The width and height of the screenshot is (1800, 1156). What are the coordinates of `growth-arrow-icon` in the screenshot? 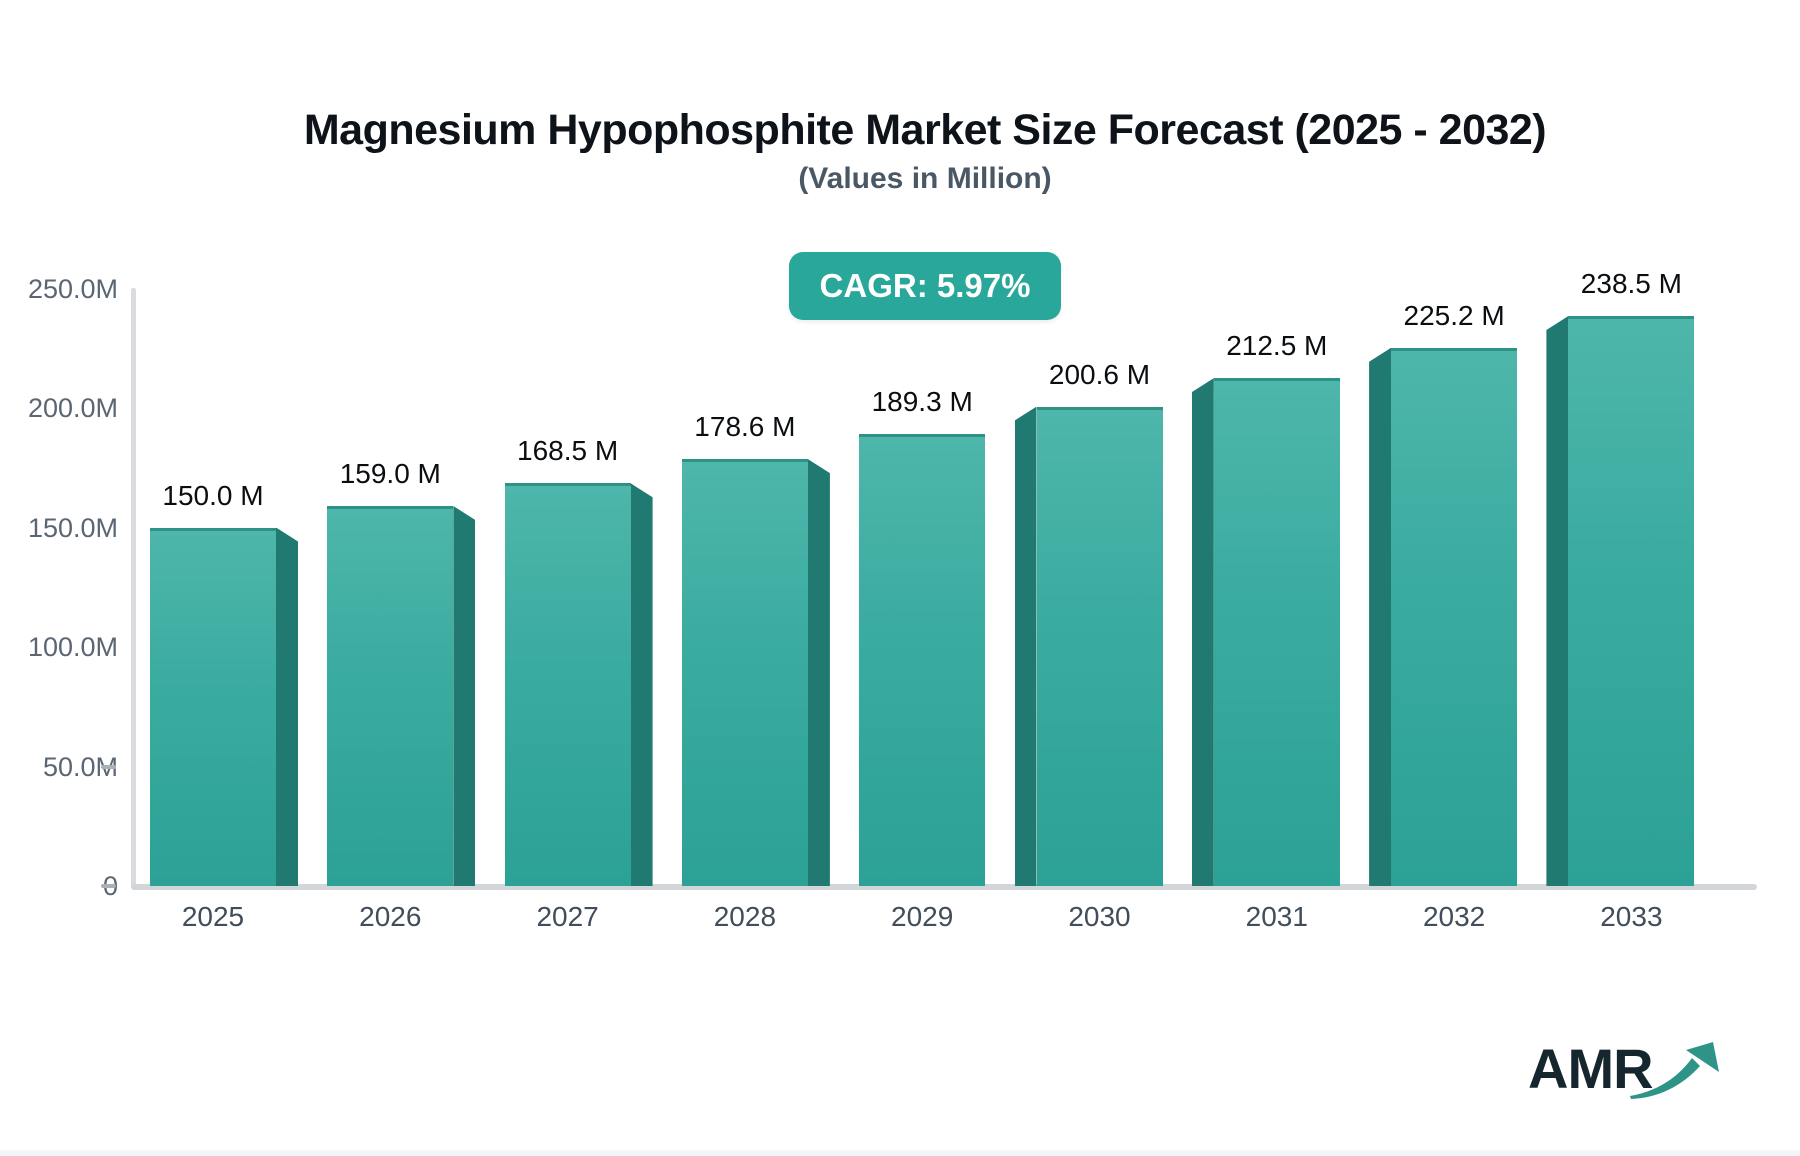 It's located at (1674, 1070).